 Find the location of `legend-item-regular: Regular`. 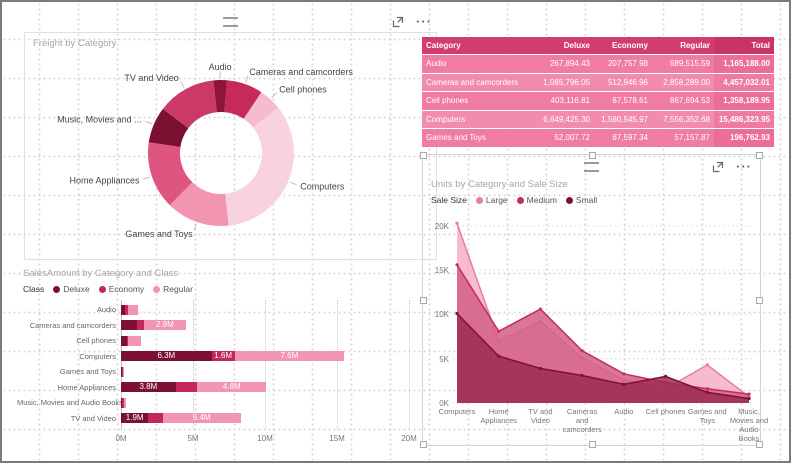

legend-item-regular: Regular is located at coordinates (173, 289).